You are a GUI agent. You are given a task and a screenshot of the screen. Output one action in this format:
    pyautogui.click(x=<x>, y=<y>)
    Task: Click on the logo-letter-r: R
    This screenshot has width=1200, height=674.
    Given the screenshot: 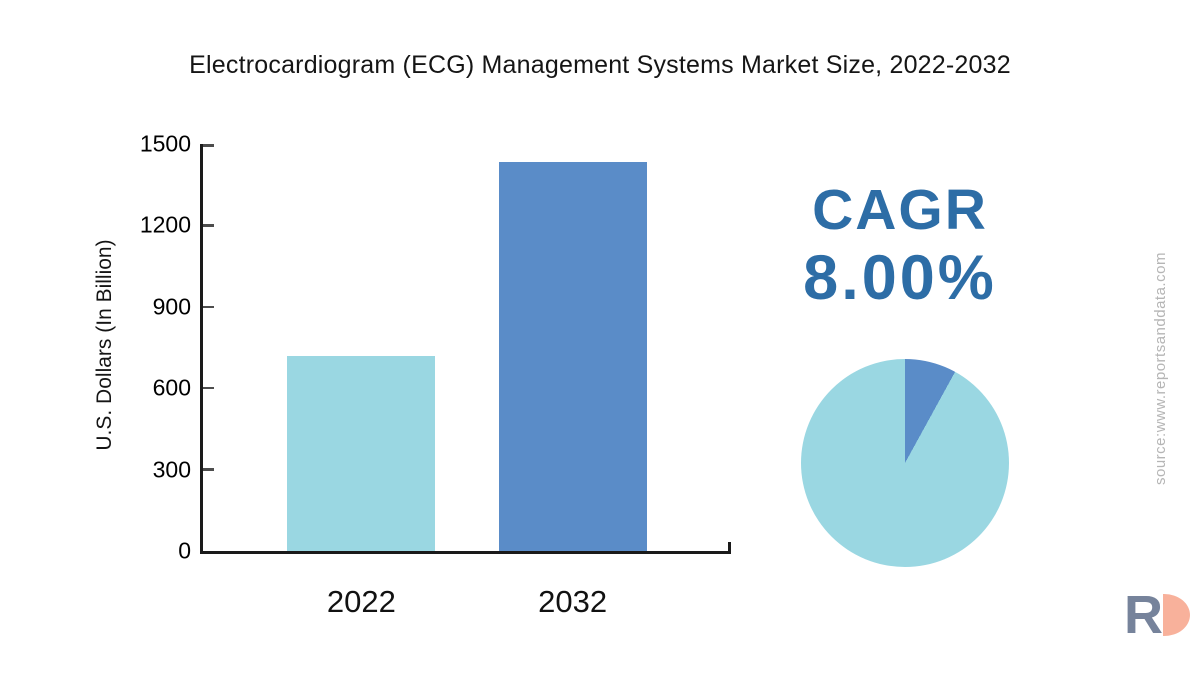 What is the action you would take?
    pyautogui.click(x=1143, y=615)
    